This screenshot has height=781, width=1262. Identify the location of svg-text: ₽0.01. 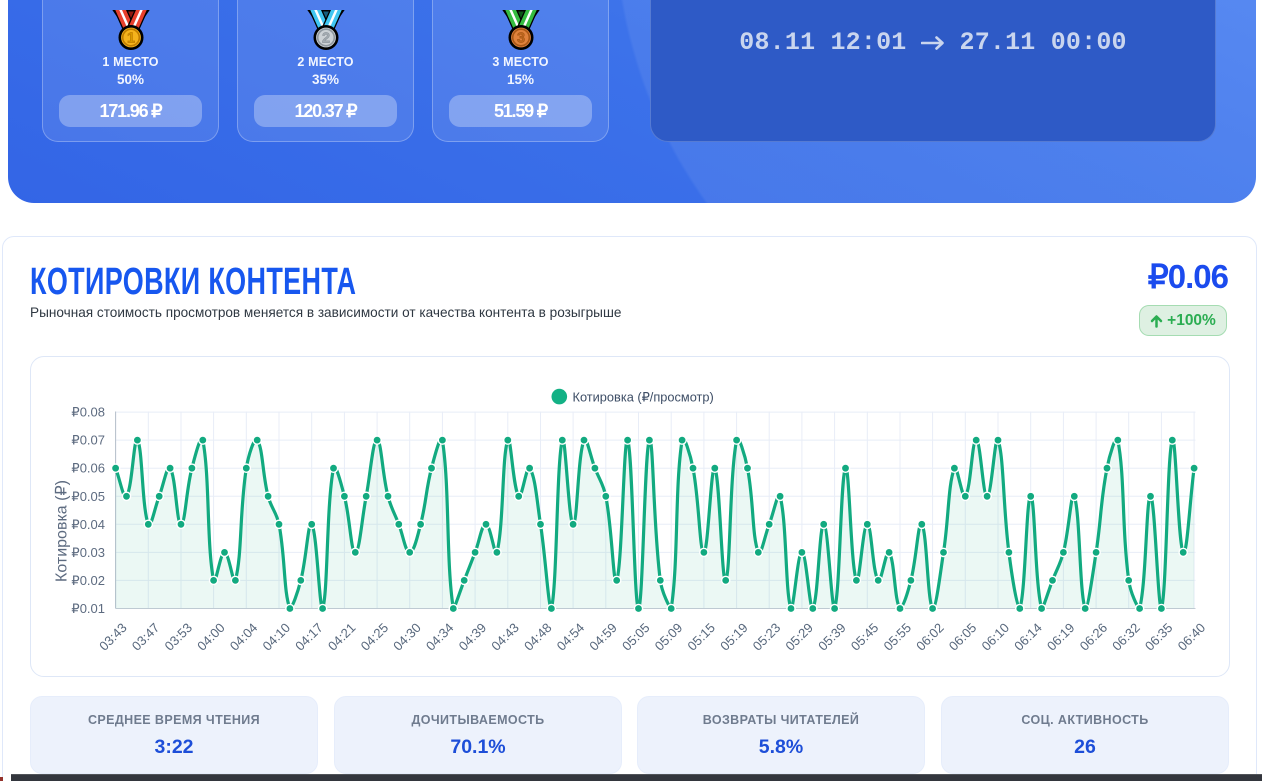
(88, 608).